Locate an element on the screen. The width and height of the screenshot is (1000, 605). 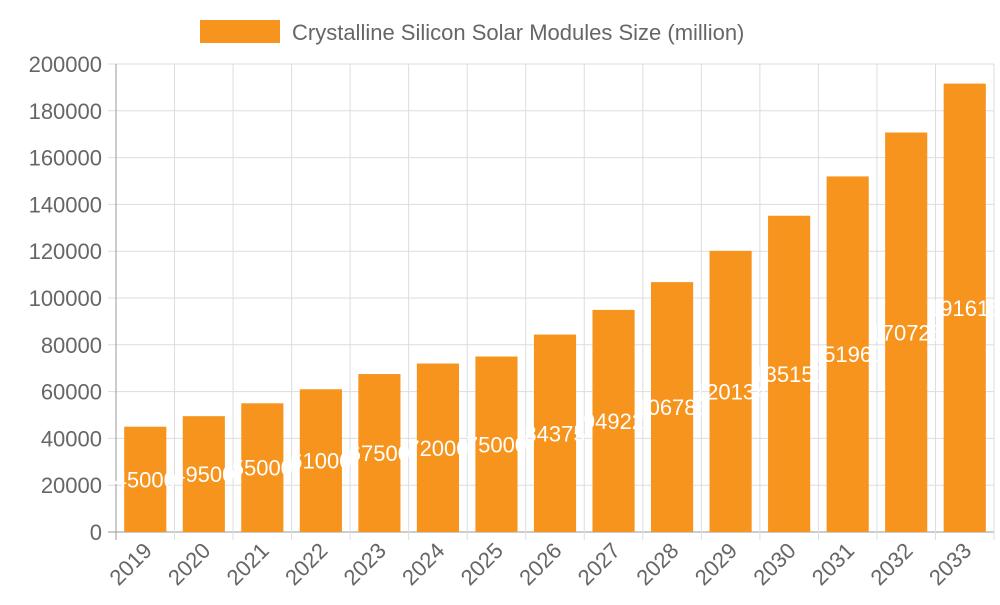
data-label: 61000 is located at coordinates (320, 461).